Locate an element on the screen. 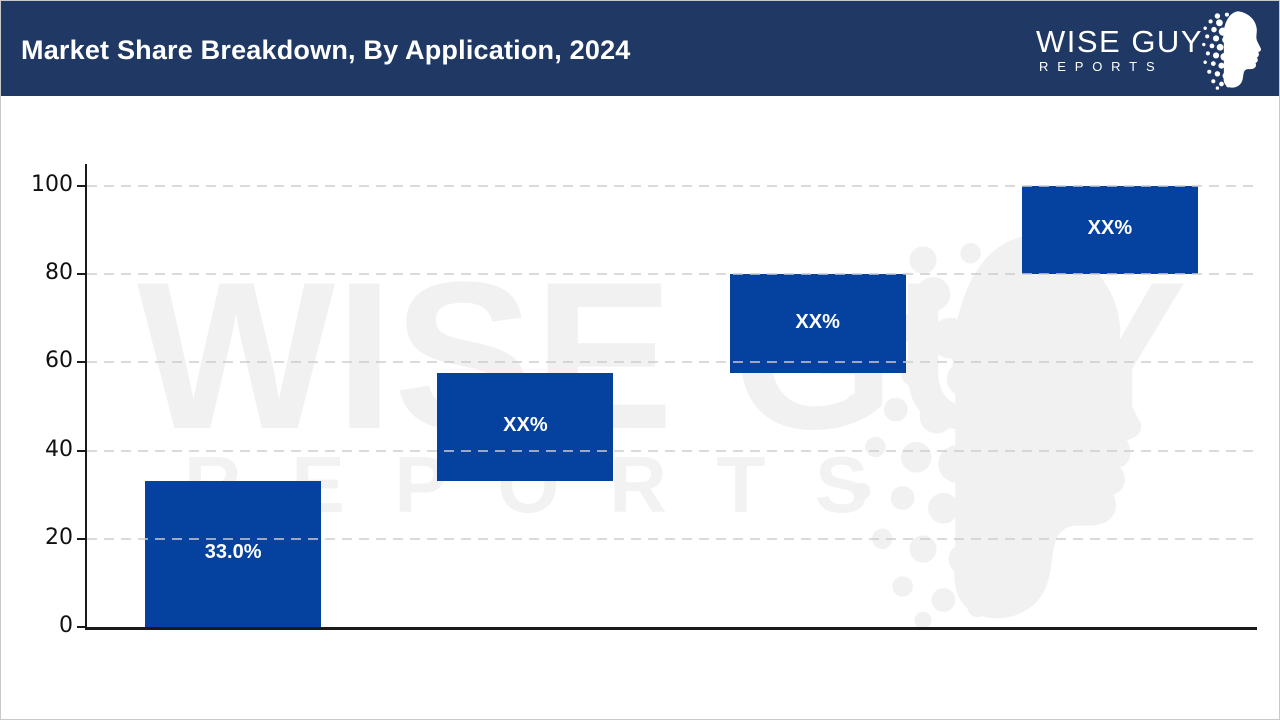 This screenshot has height=720, width=1280. y-tick-label: 60 is located at coordinates (59, 361).